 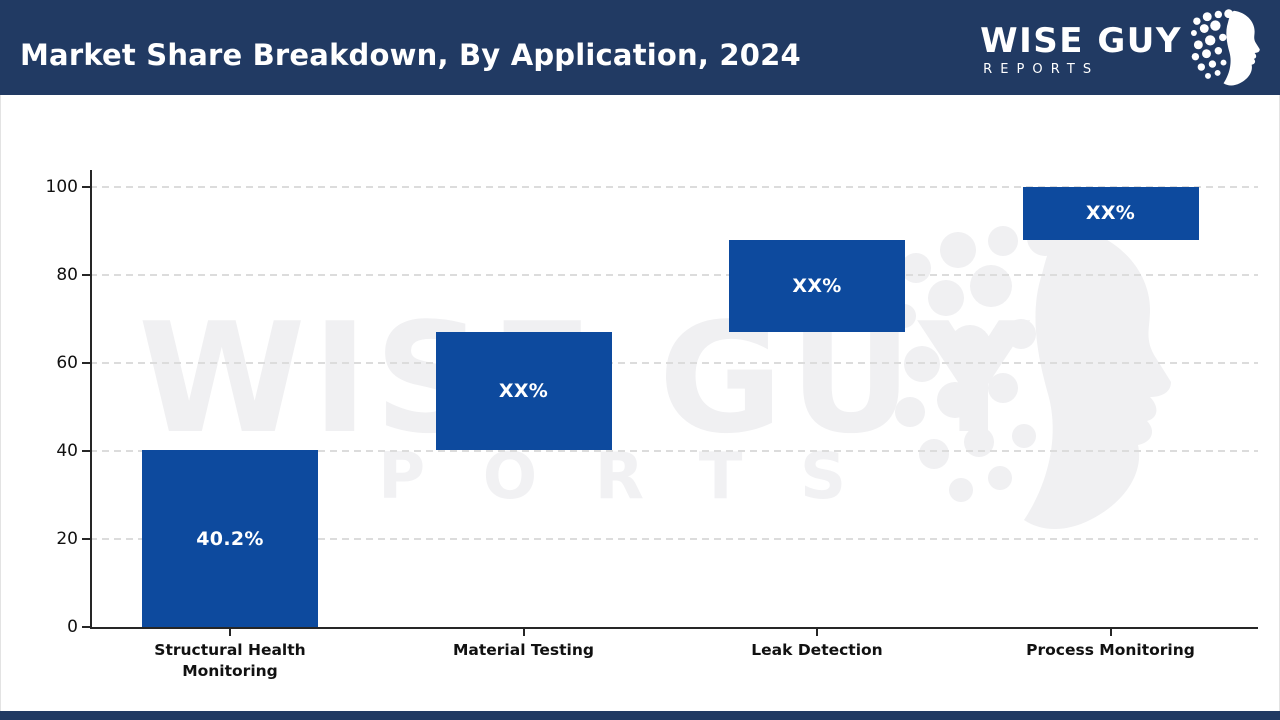 I want to click on brand-logo-text: WISE GUY REPORTS, so click(x=1081, y=50).